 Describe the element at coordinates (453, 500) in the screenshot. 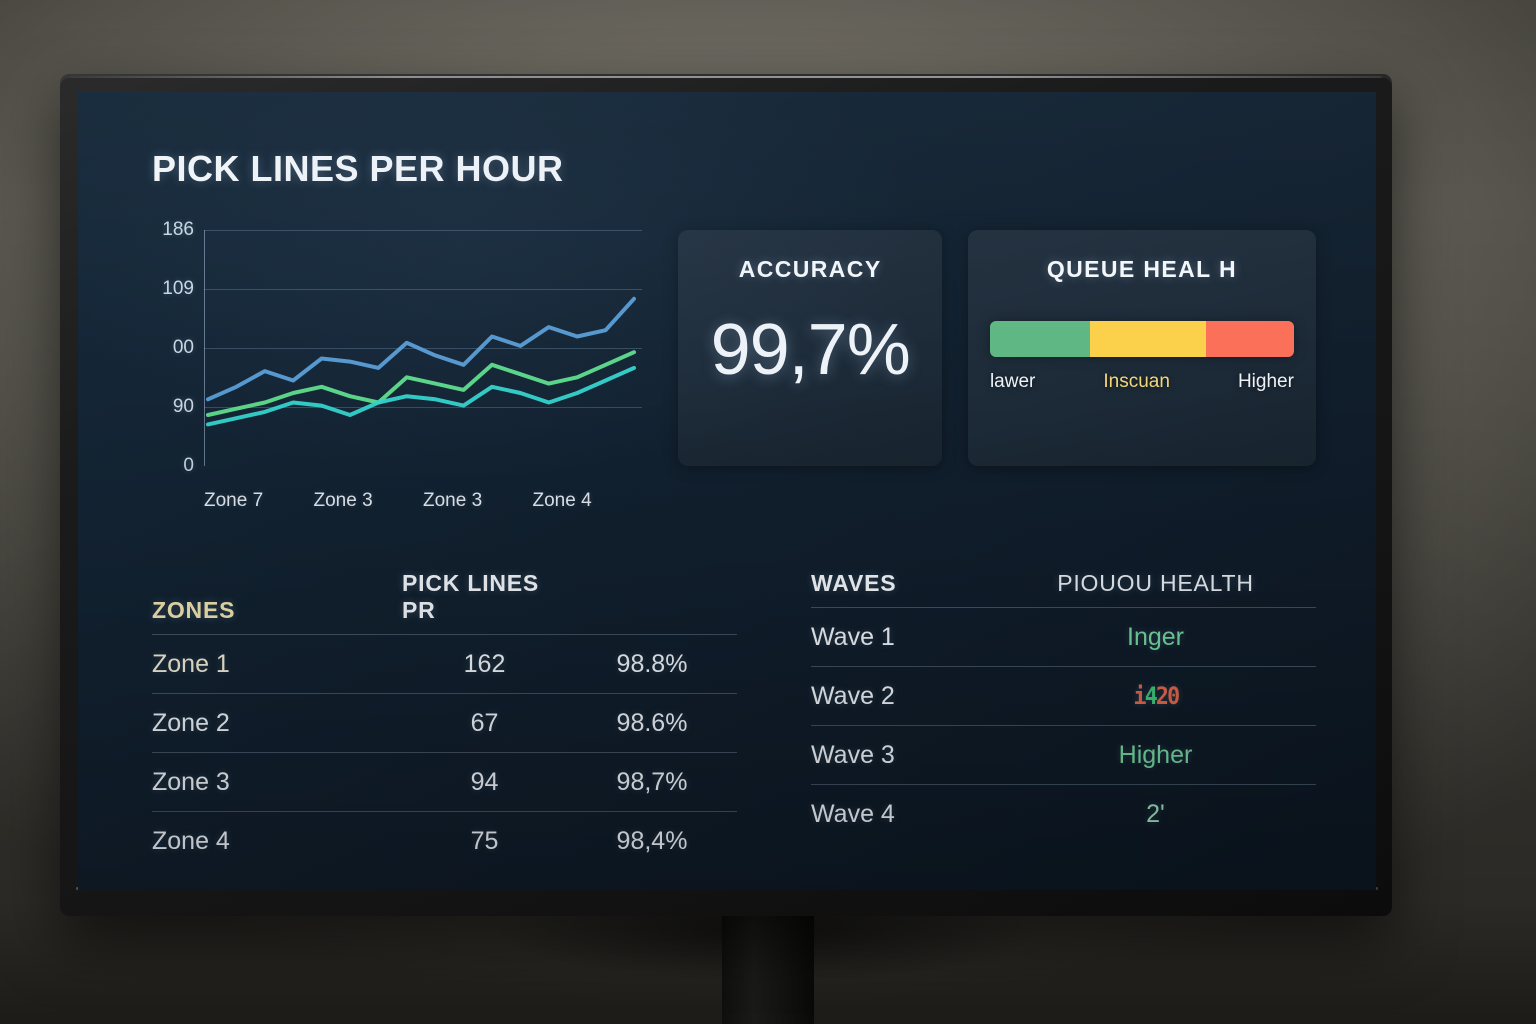

I see `x-tick-2: Zone 3` at that location.